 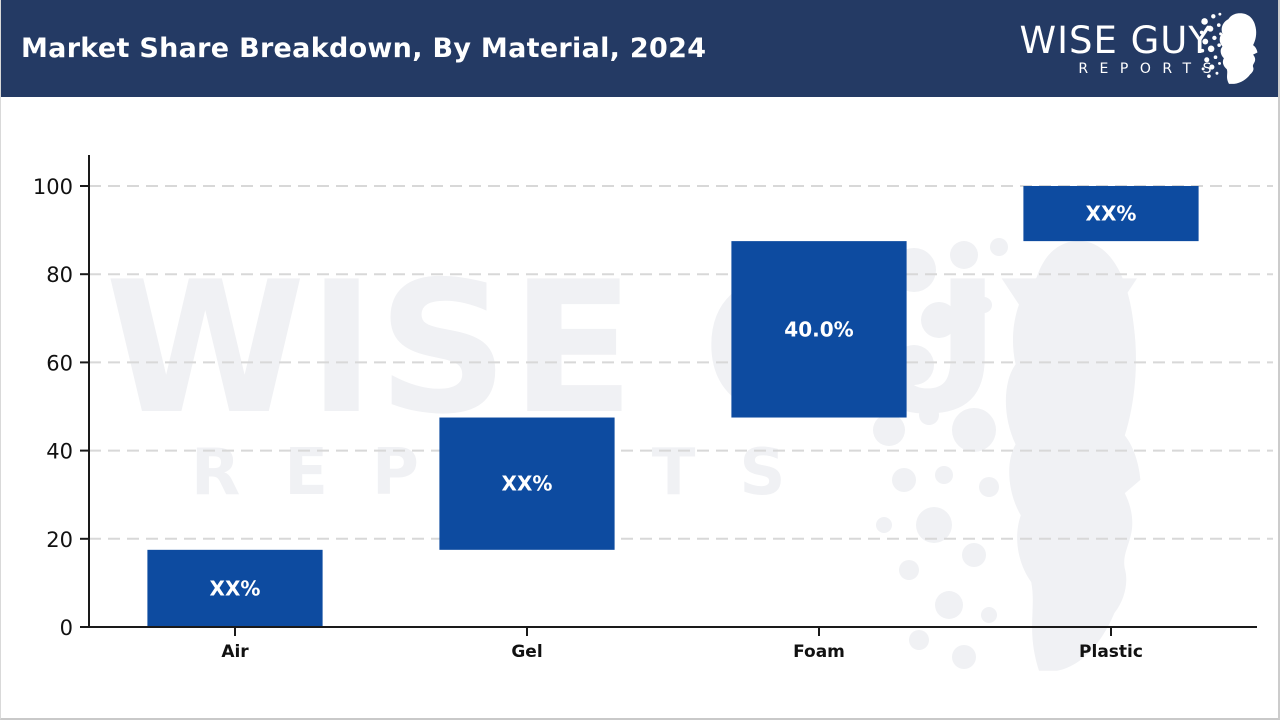 What do you see at coordinates (1150, 68) in the screenshot?
I see `logo-subtitle: REPORTS` at bounding box center [1150, 68].